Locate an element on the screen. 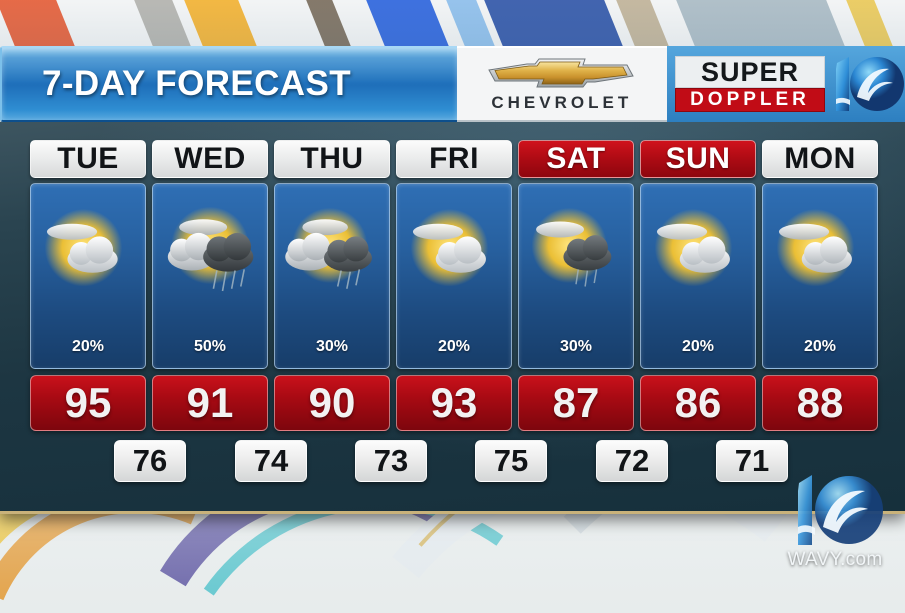  forecast-day-column: MON 20% 88 is located at coordinates (820, 286).